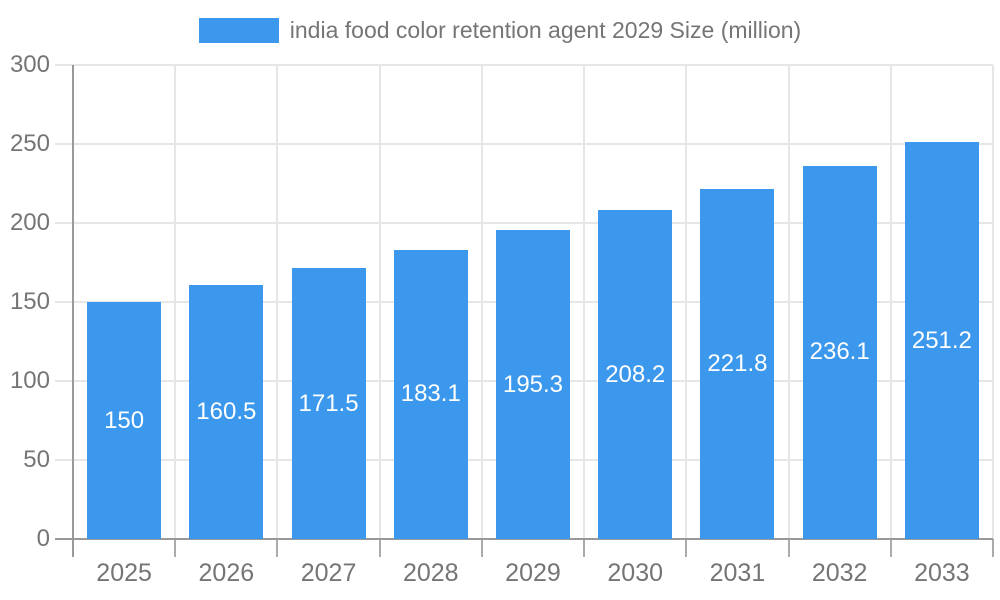 This screenshot has height=600, width=1000. I want to click on bar-2031: 221.8, so click(737, 363).